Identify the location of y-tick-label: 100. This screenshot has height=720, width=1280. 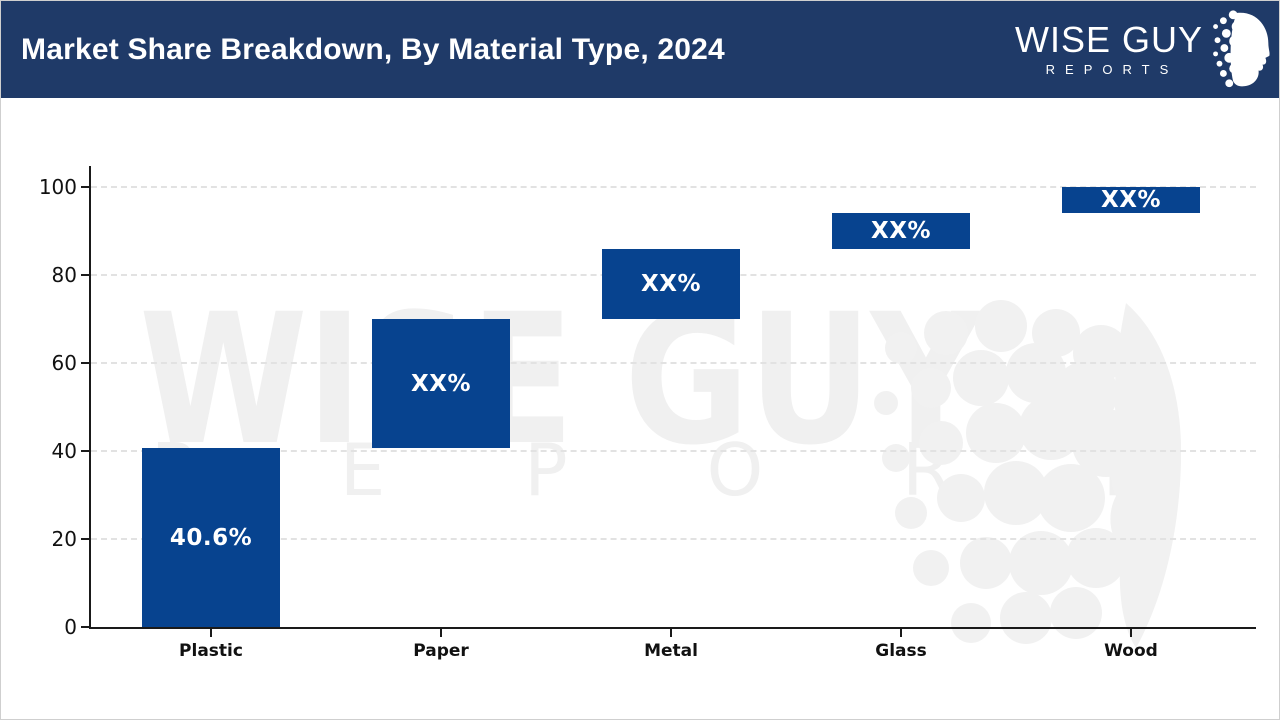
(57, 187).